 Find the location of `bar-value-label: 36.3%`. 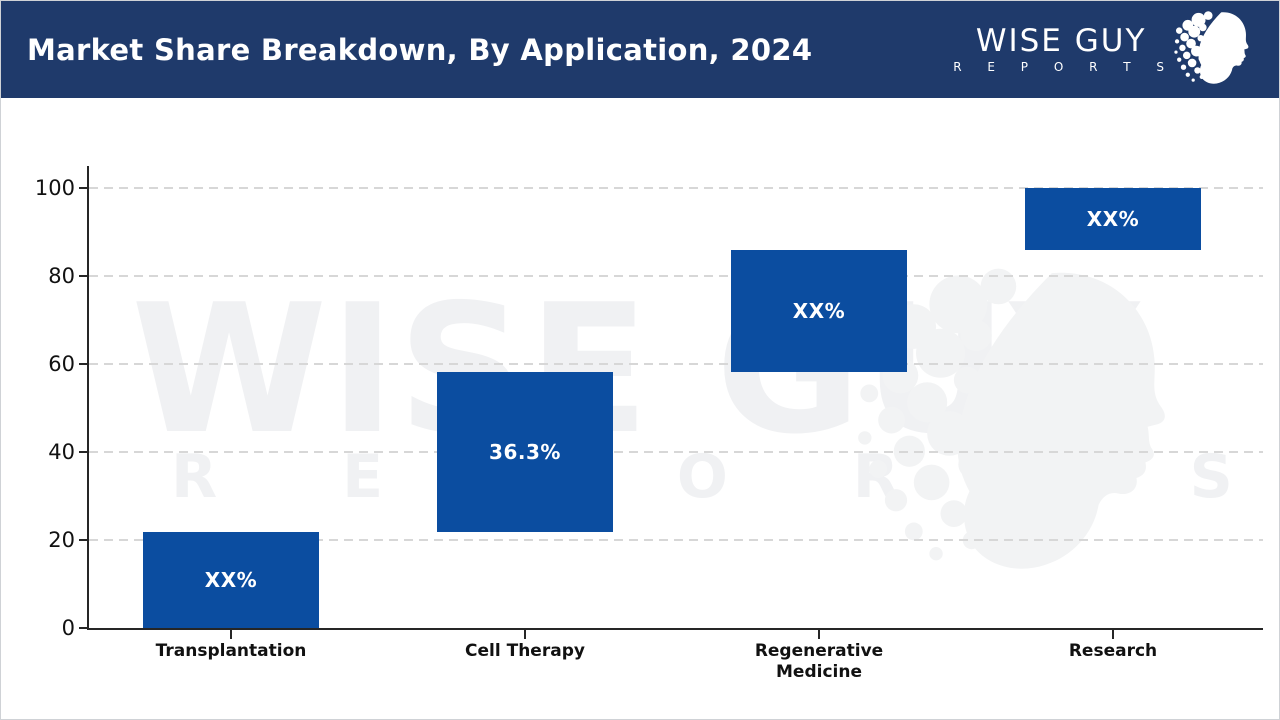

bar-value-label: 36.3% is located at coordinates (525, 452).